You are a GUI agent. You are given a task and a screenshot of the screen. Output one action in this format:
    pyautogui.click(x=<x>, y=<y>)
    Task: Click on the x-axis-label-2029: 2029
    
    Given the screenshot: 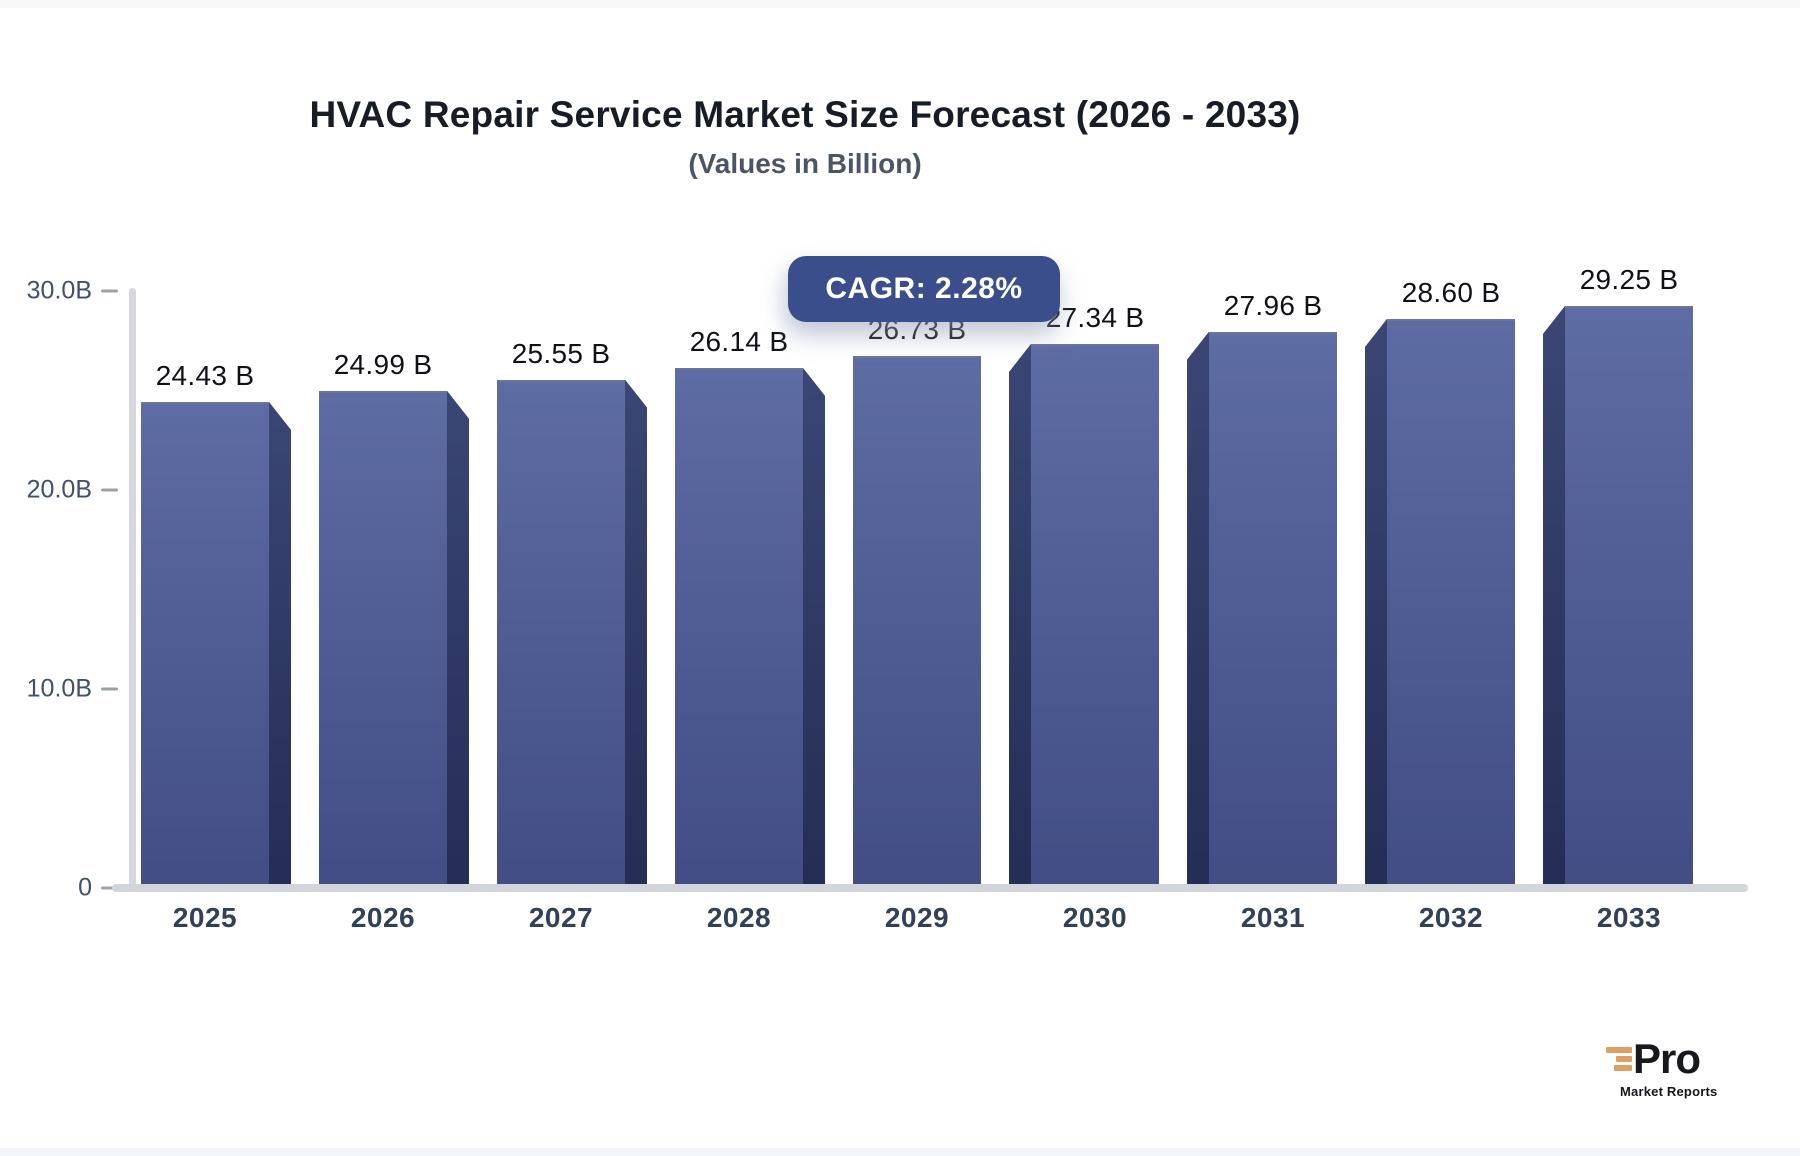 What is the action you would take?
    pyautogui.click(x=917, y=917)
    